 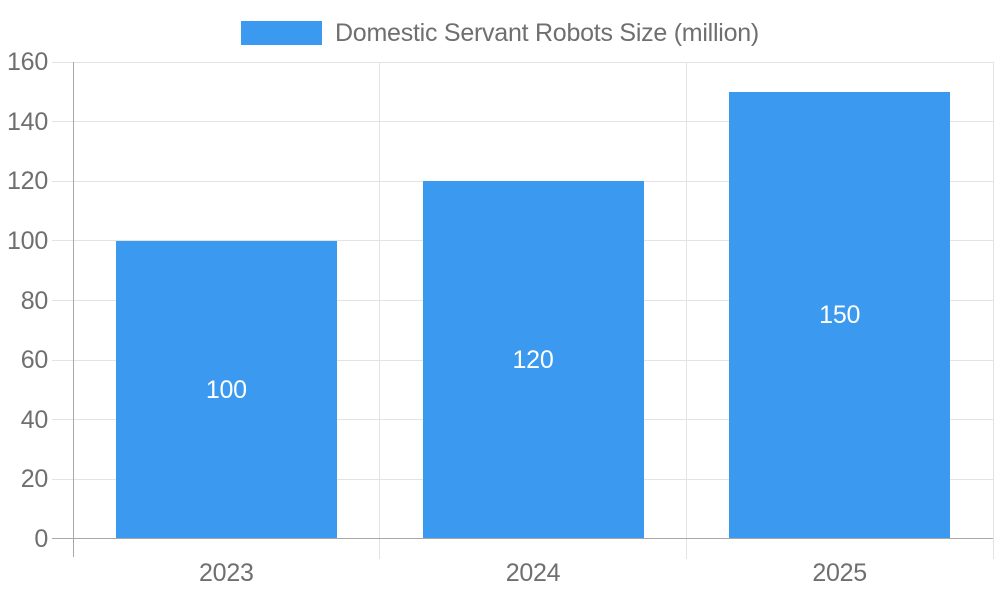 I want to click on y-tick-label-160: 160, so click(x=27, y=62).